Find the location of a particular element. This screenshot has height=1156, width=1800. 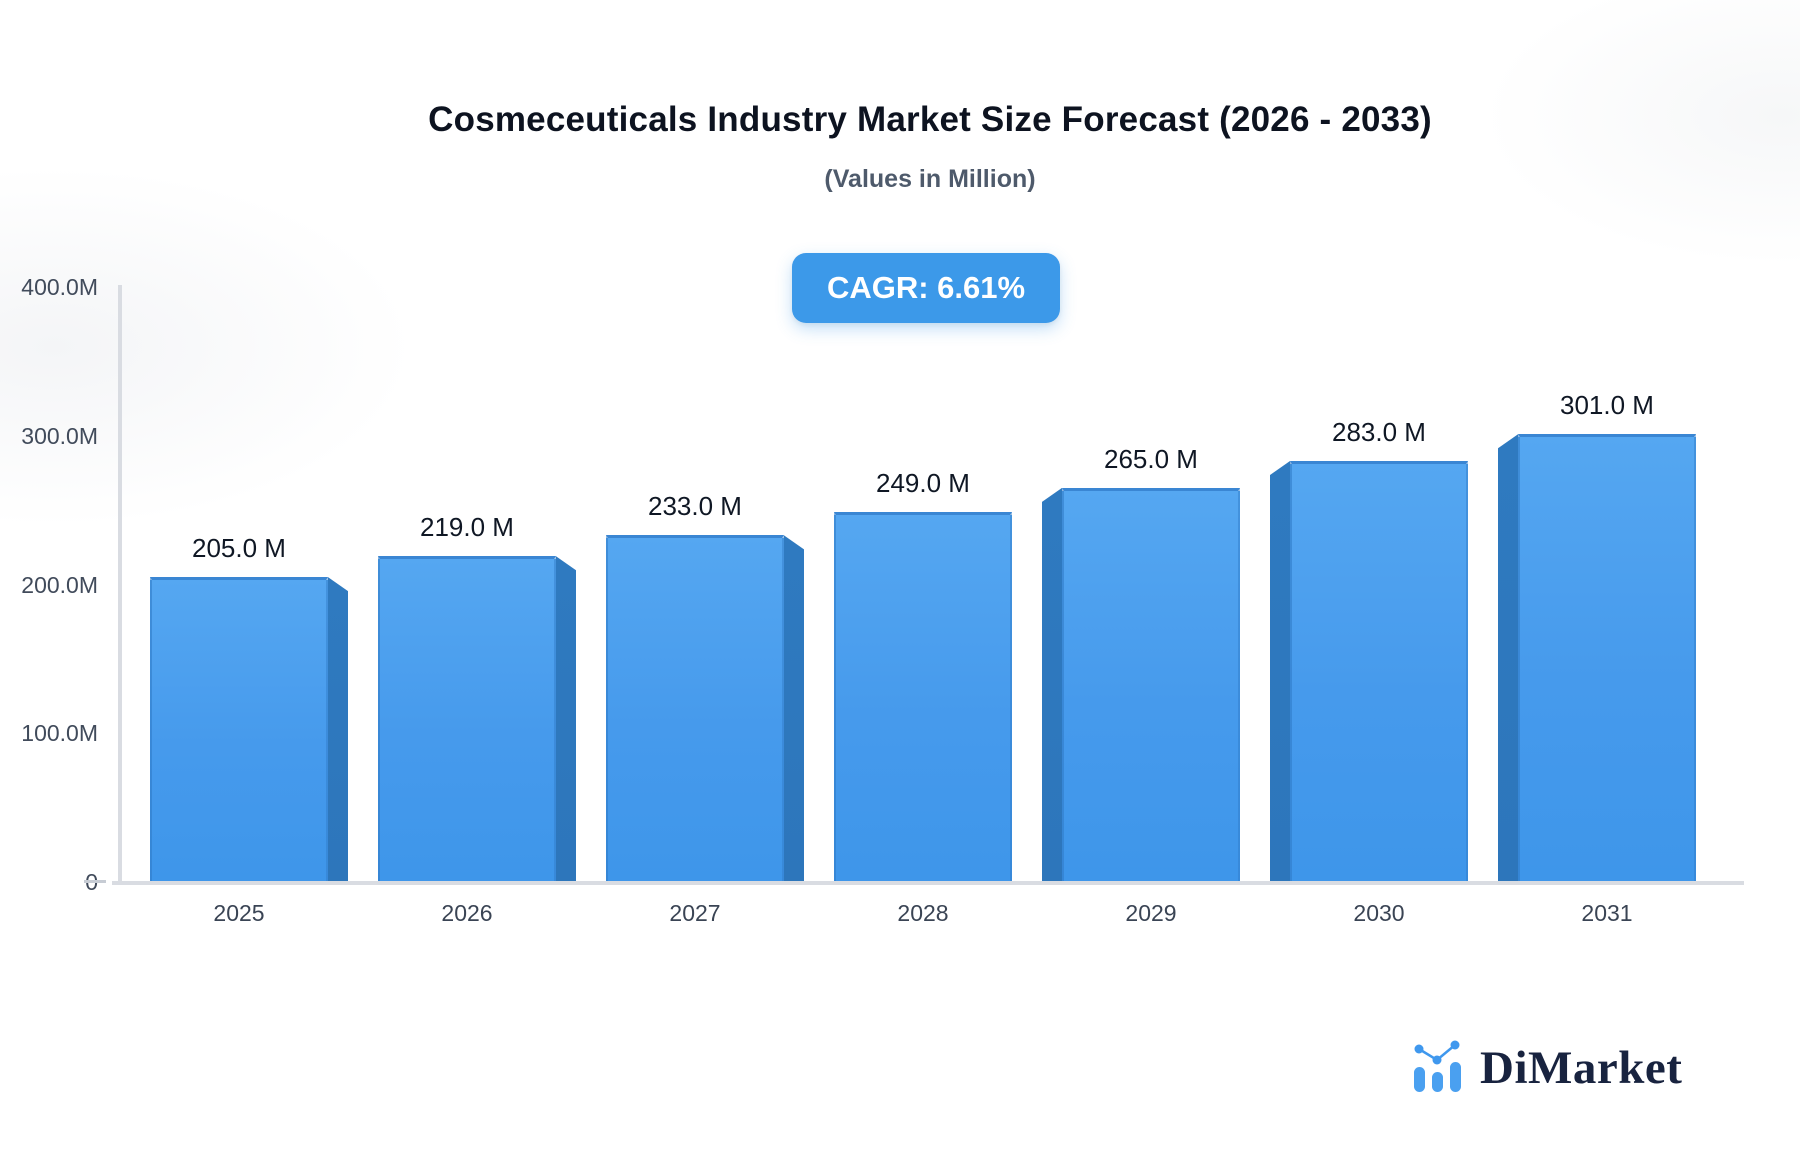

x-tick-label: 2028 is located at coordinates (923, 913).